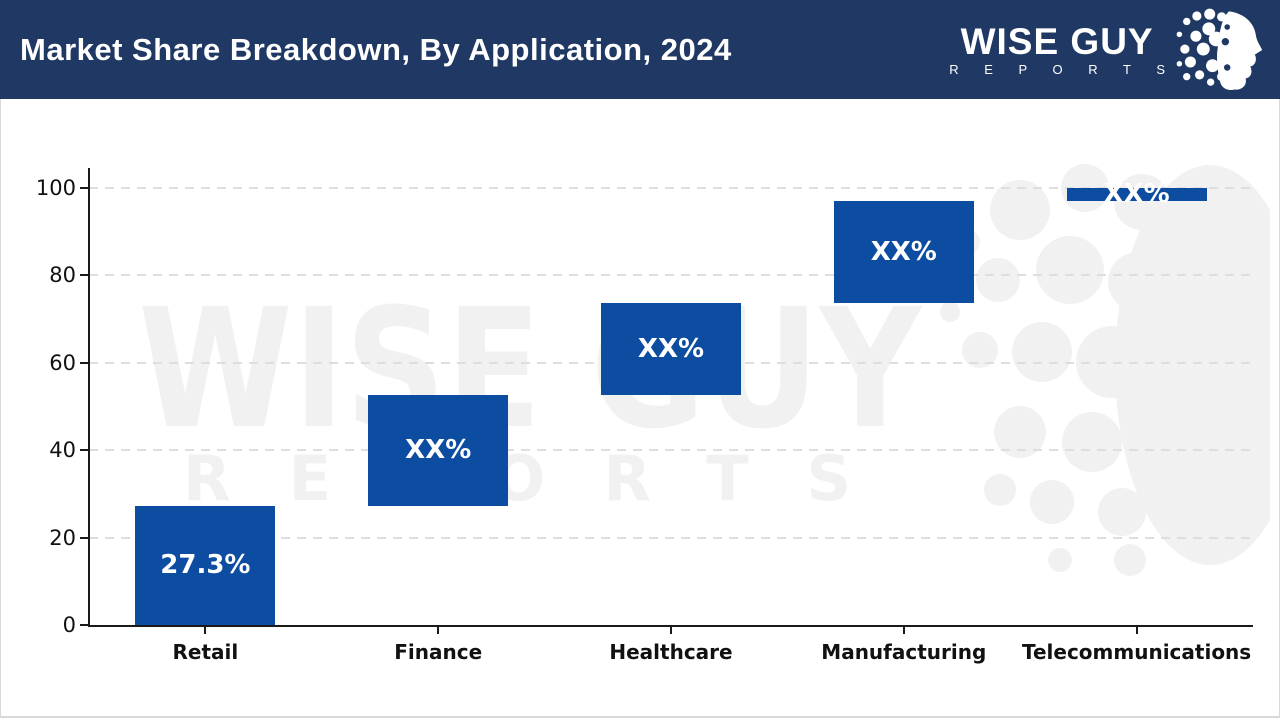 This screenshot has width=1280, height=720. I want to click on x-axis-category-label: Healthcare, so click(671, 652).